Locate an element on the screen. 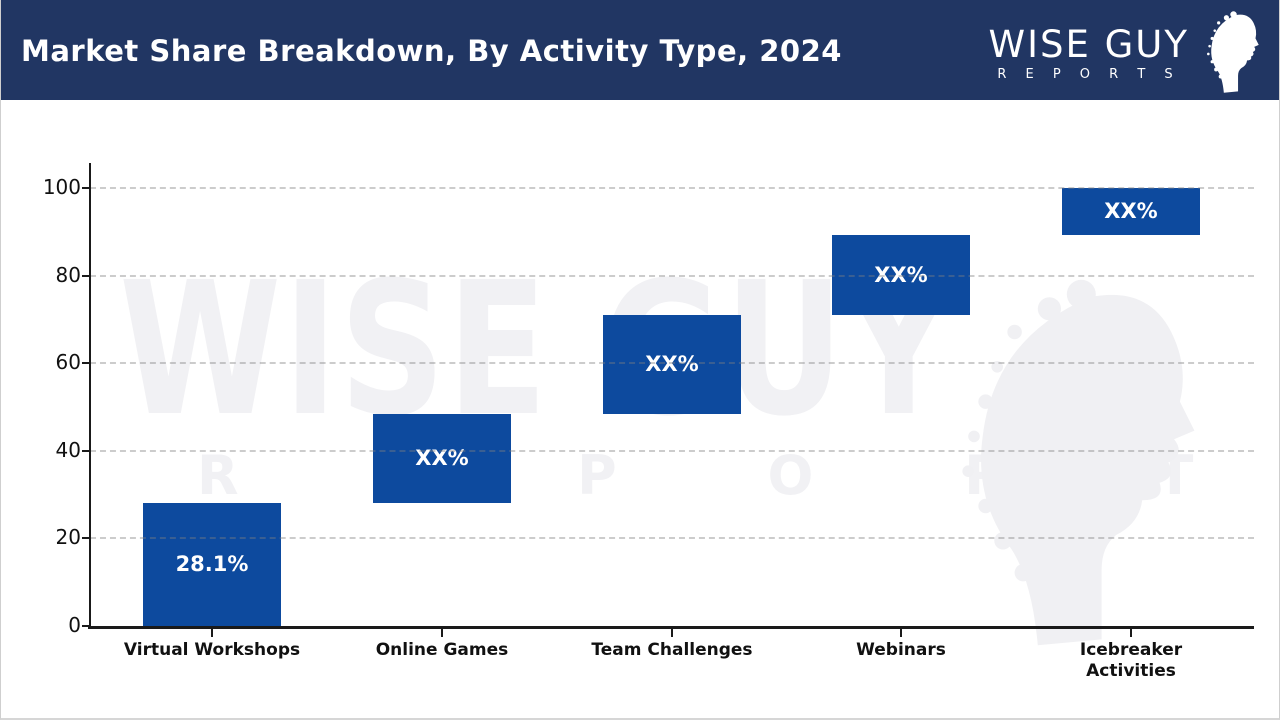 The height and width of the screenshot is (720, 1280). gridline-y40 is located at coordinates (672, 450).